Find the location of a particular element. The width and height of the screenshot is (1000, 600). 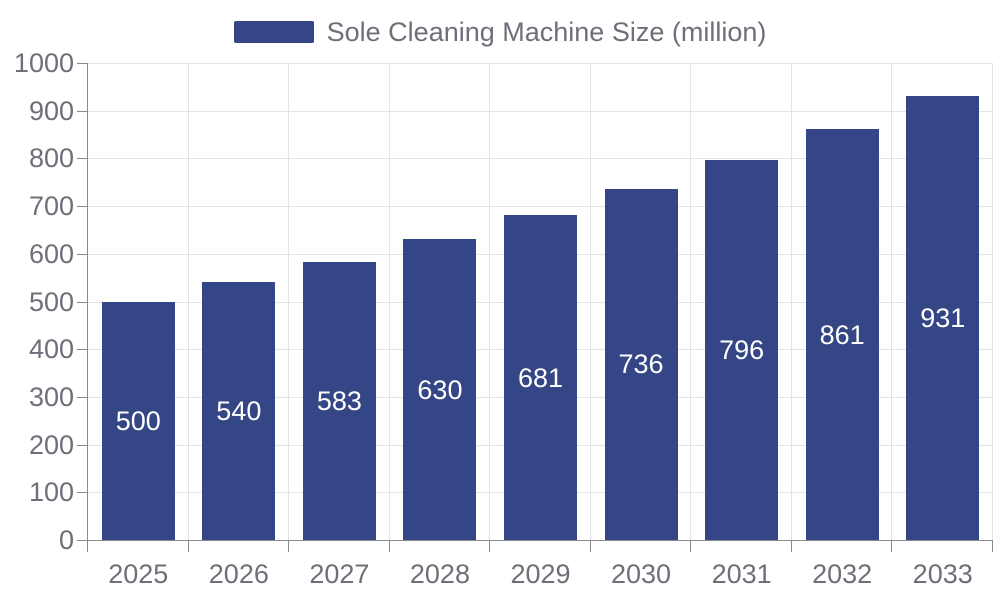

x-axis-category-label: 2031 is located at coordinates (741, 574).